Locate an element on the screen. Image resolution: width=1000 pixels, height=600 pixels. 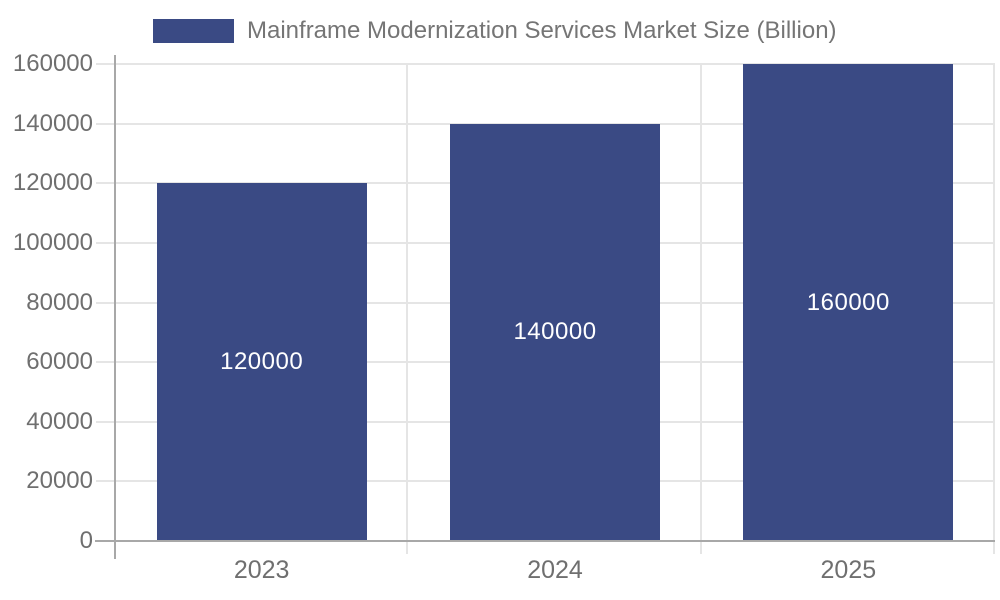
x-axis-category-label: 2023 is located at coordinates (261, 570).